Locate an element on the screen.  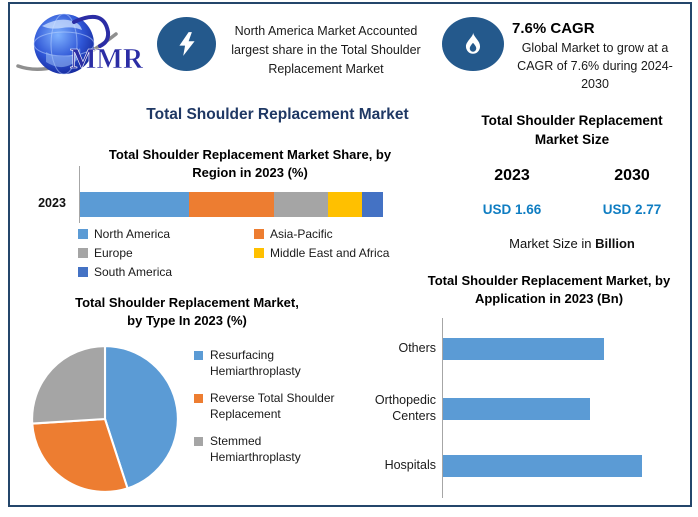
legend-label: Stemmed Hemiarthroplasty is located at coordinates (255, 449).